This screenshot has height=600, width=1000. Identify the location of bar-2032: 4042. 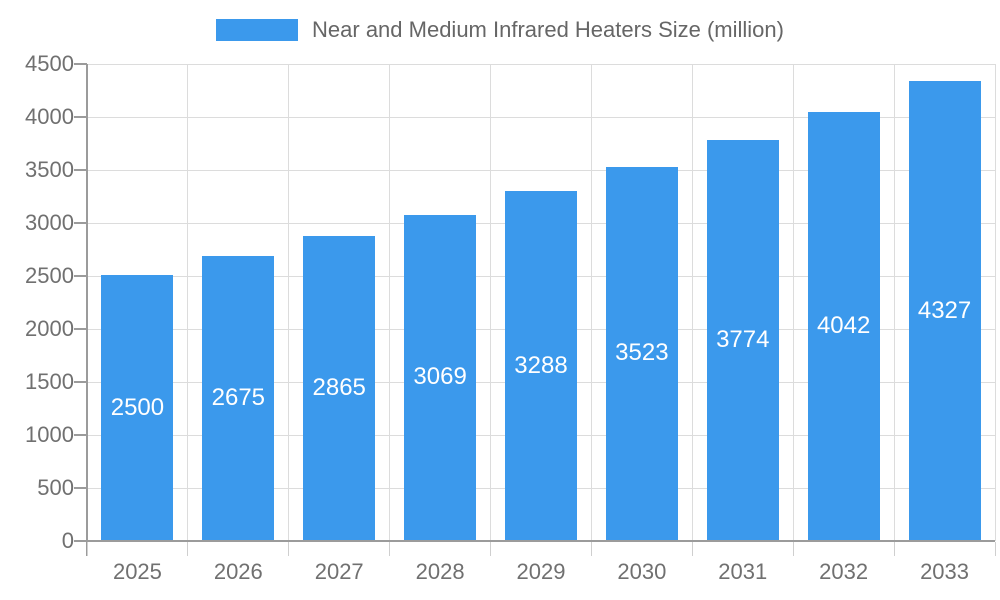
(843, 325).